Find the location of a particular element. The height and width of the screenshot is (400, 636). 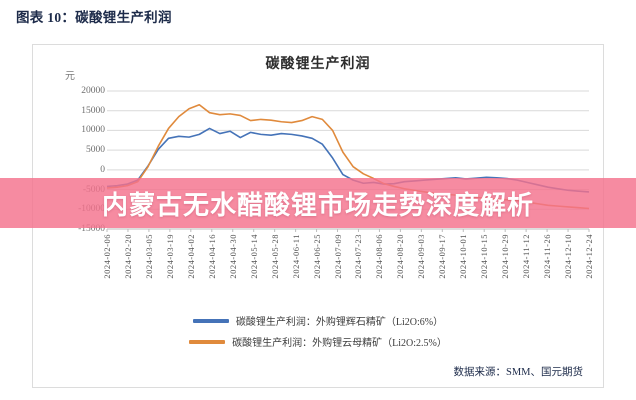

x-tick-label: 2024-05-28 is located at coordinates (274, 256).